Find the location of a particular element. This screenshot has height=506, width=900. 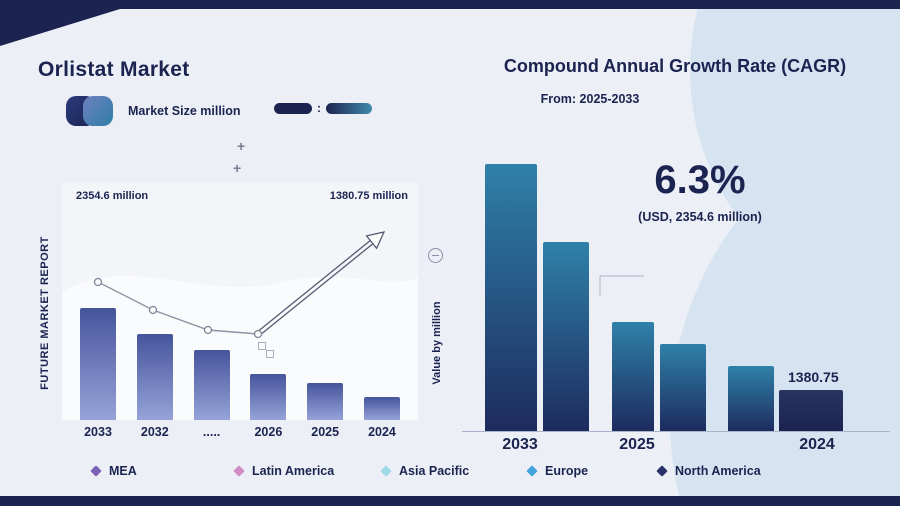

cagr-end-value: 1380.75 is located at coordinates (813, 377).